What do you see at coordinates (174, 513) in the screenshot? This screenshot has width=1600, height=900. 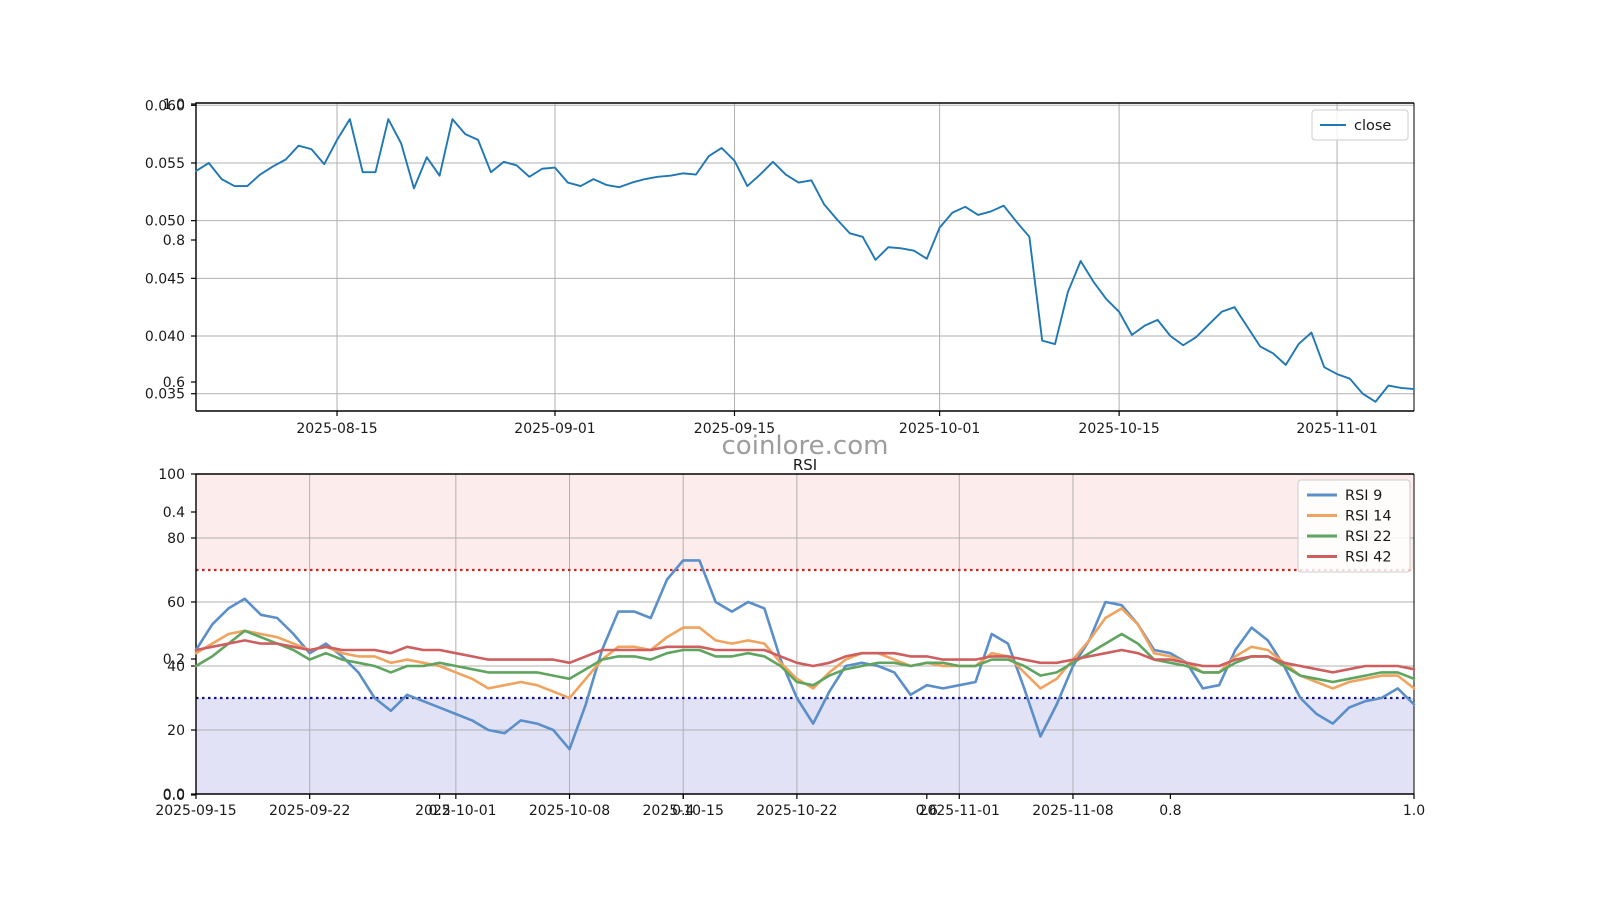 I see `rsi-y-ghost-tick-label: 0.4` at bounding box center [174, 513].